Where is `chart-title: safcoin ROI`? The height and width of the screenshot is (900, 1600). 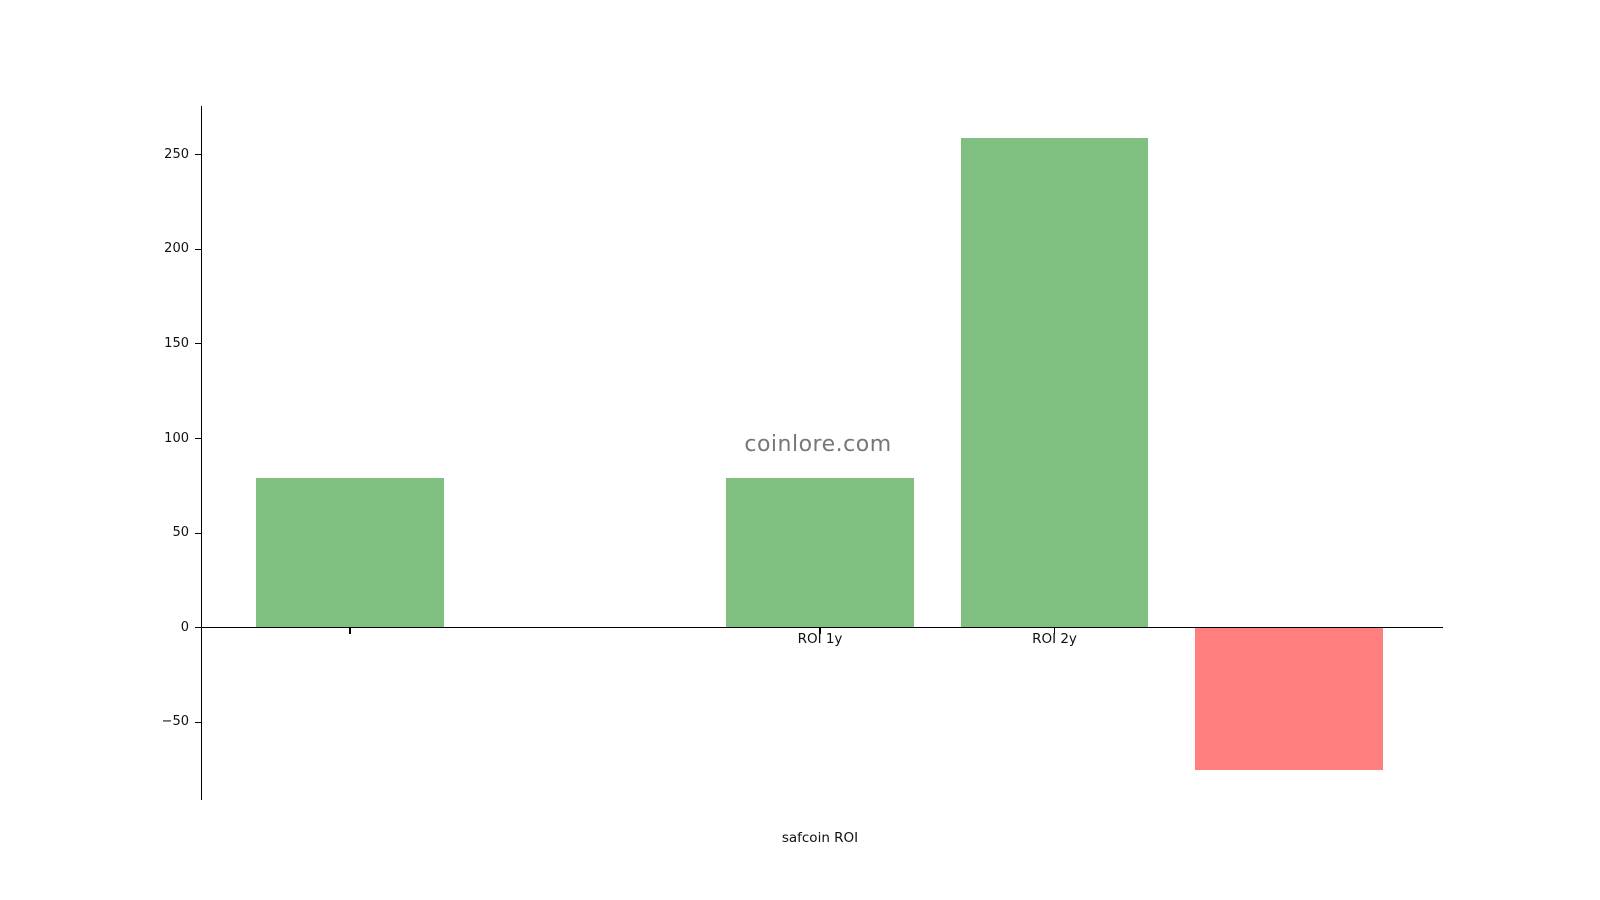 chart-title: safcoin ROI is located at coordinates (820, 838).